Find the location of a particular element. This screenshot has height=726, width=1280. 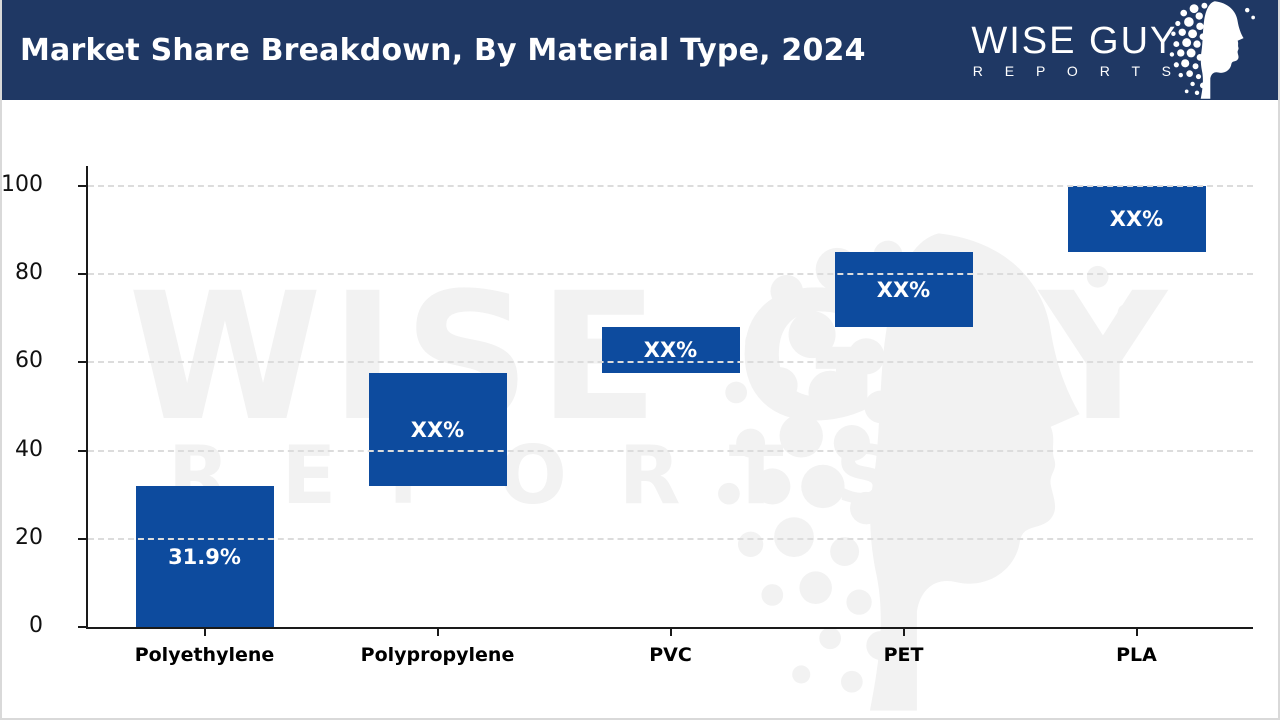

logo-text: WISE GUY R E P O R T S is located at coordinates (1074, 50).